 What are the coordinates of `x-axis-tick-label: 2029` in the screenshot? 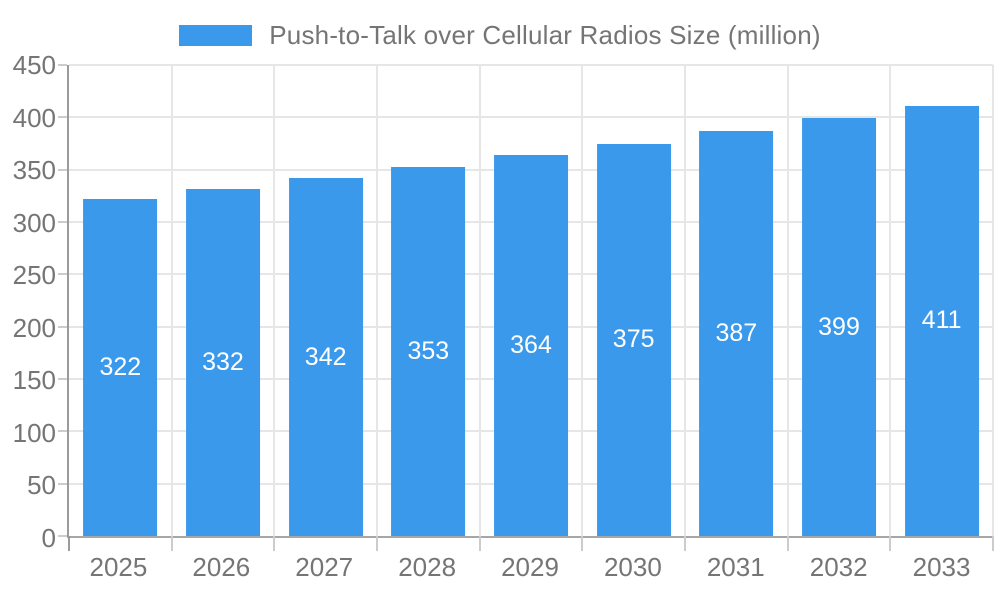 It's located at (530, 567).